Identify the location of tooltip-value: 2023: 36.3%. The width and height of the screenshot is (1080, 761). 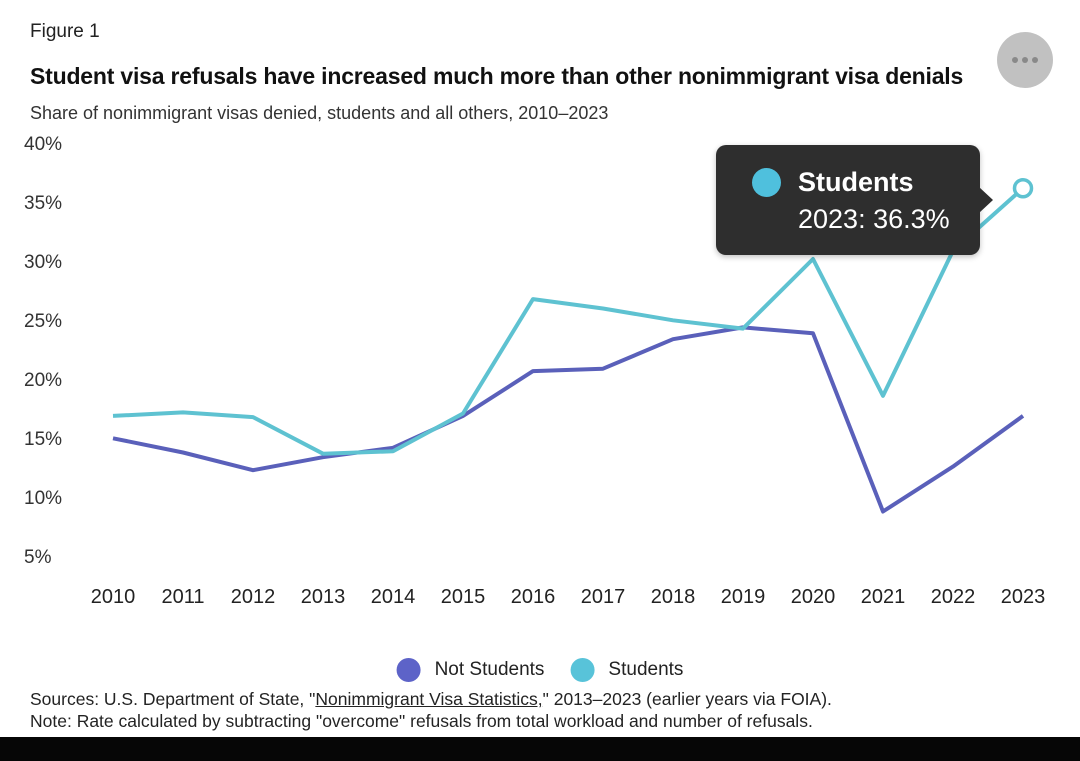
(874, 219).